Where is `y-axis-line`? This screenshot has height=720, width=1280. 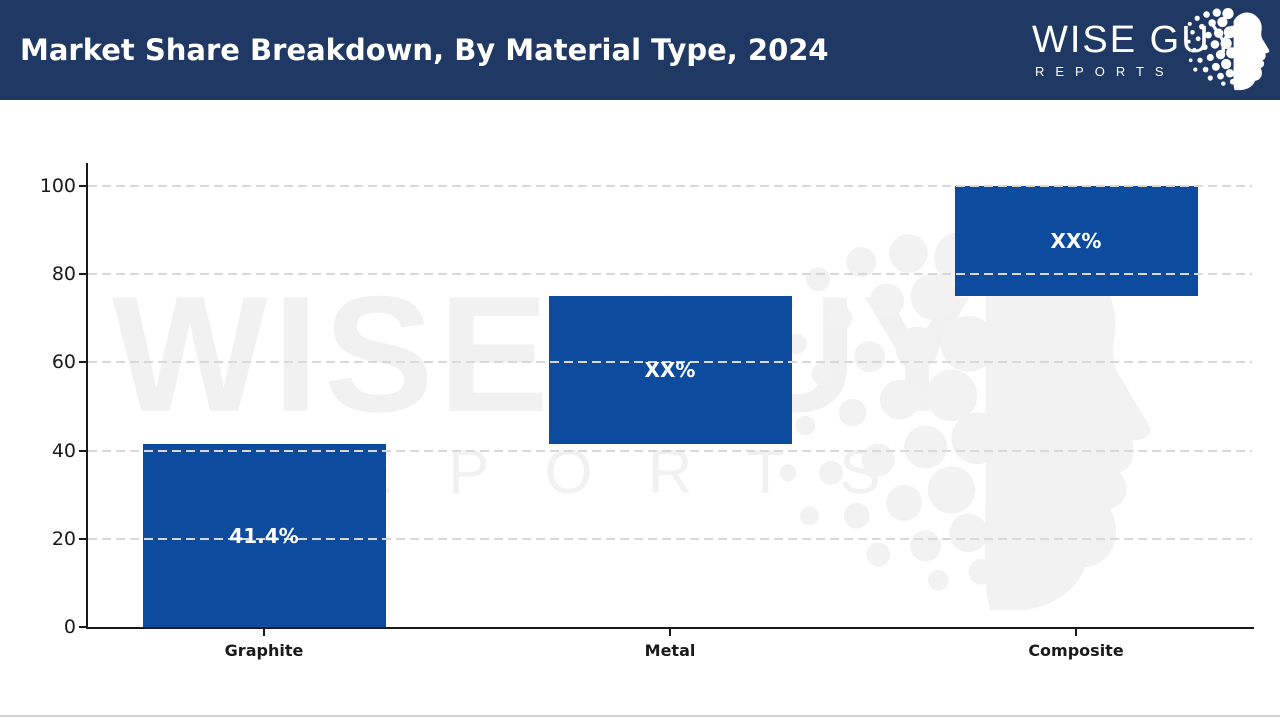
y-axis-line is located at coordinates (87, 396).